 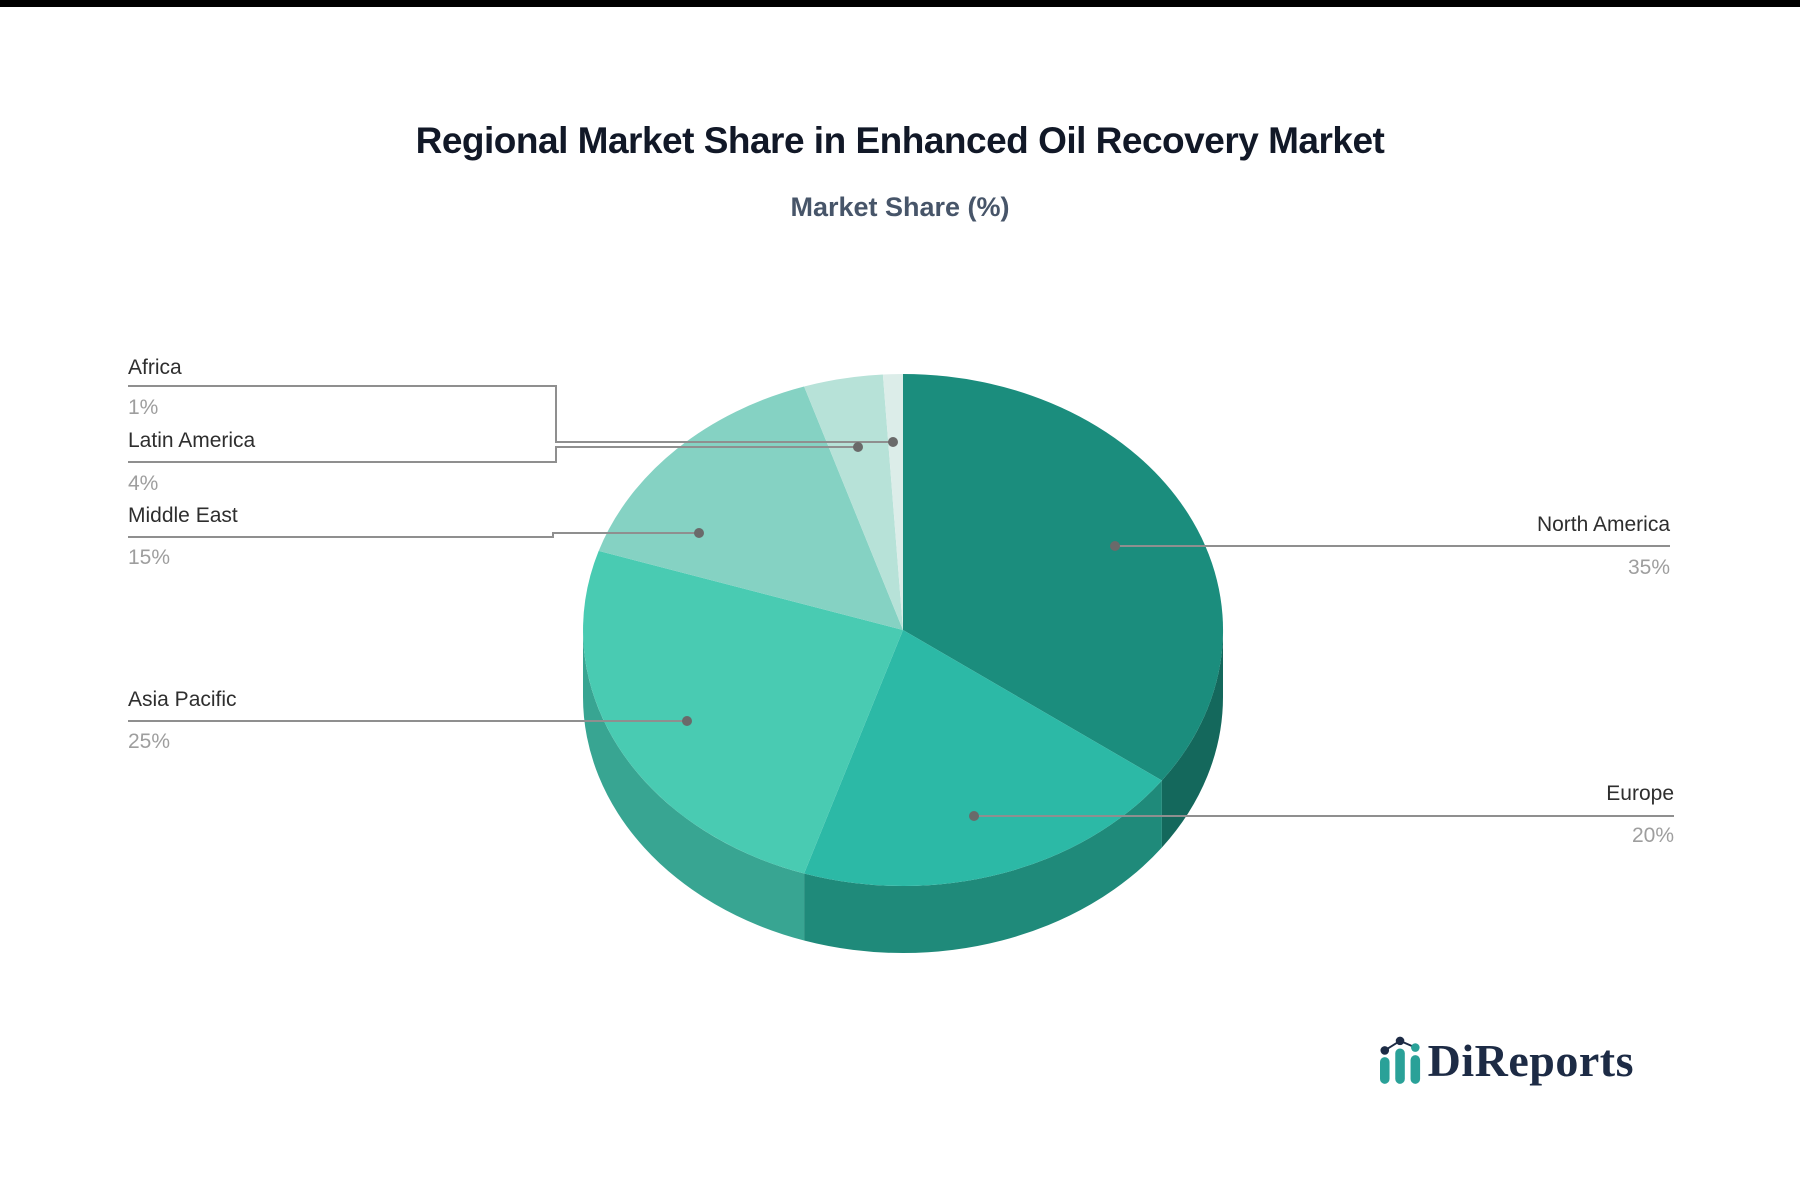 I want to click on pie-slice-europe, so click(x=983, y=758).